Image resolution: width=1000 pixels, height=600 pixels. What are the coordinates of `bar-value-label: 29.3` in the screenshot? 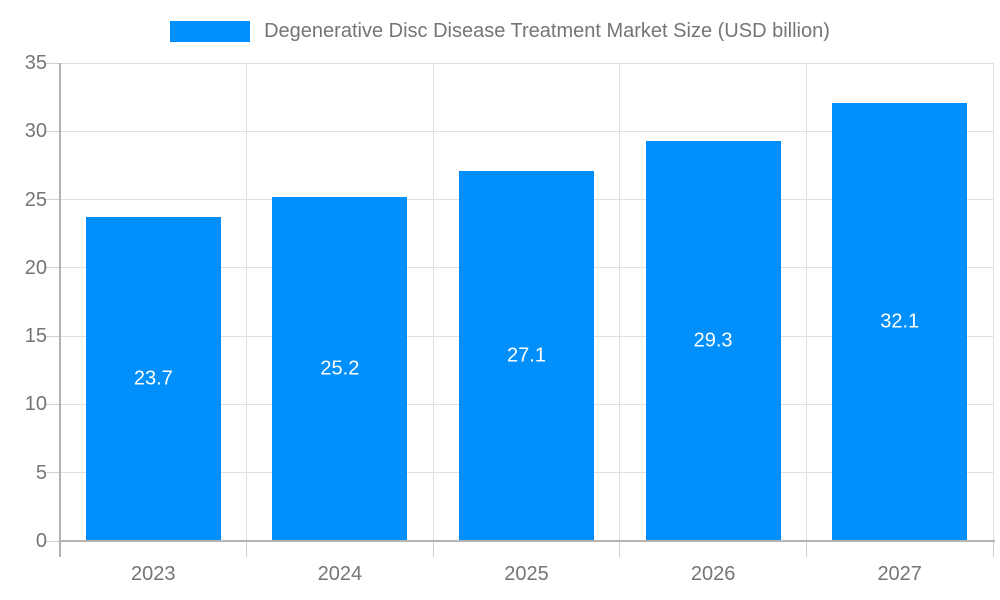 It's located at (713, 340).